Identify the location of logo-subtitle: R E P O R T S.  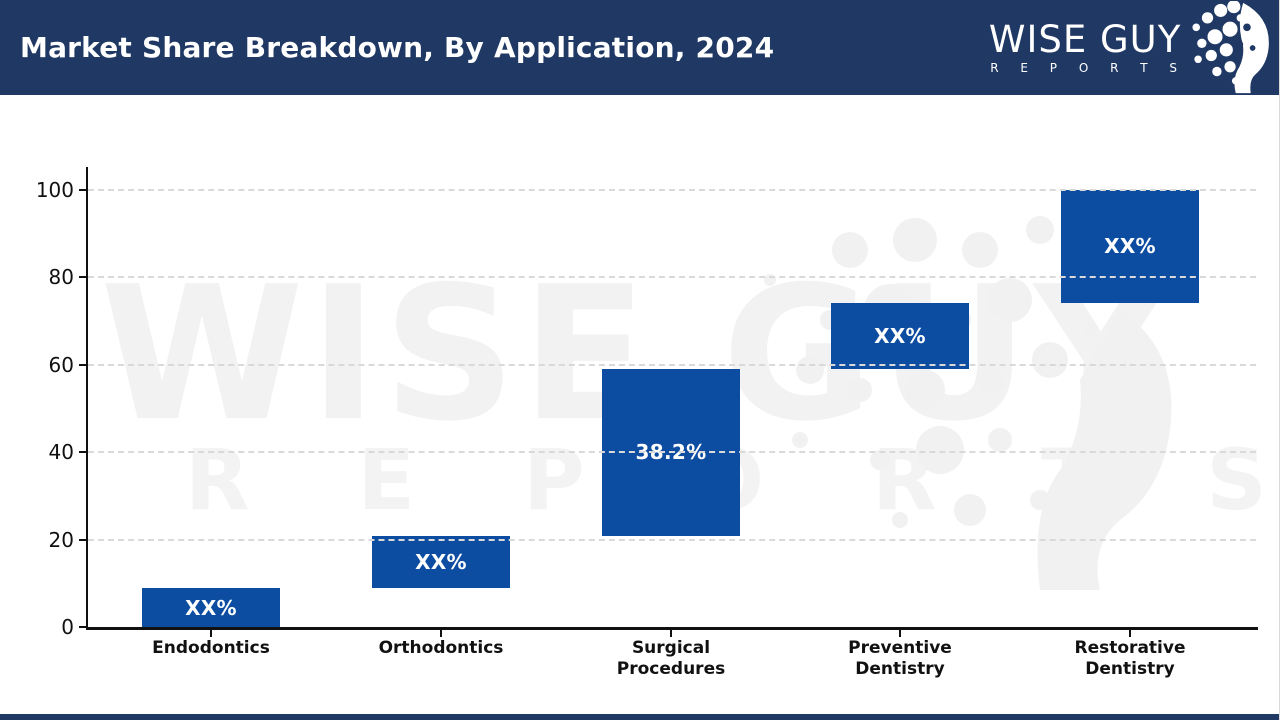
(1088, 68).